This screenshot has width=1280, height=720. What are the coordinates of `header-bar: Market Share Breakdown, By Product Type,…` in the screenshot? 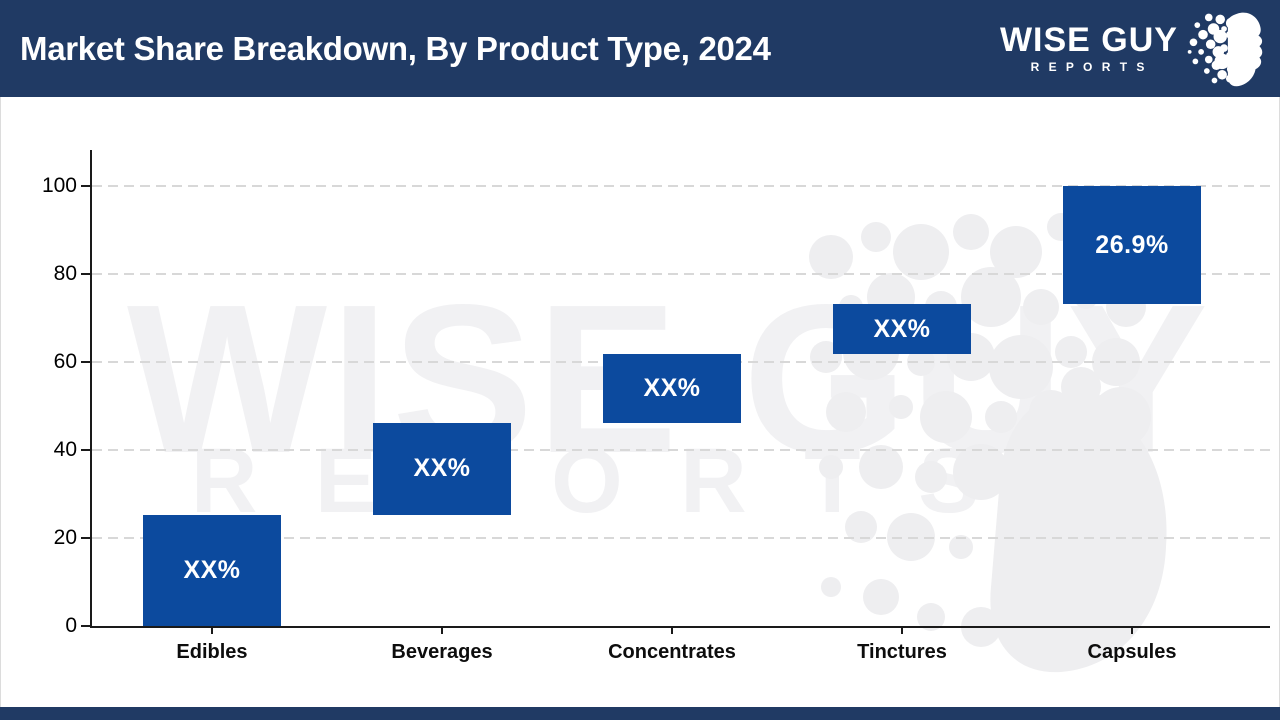 It's located at (640, 48).